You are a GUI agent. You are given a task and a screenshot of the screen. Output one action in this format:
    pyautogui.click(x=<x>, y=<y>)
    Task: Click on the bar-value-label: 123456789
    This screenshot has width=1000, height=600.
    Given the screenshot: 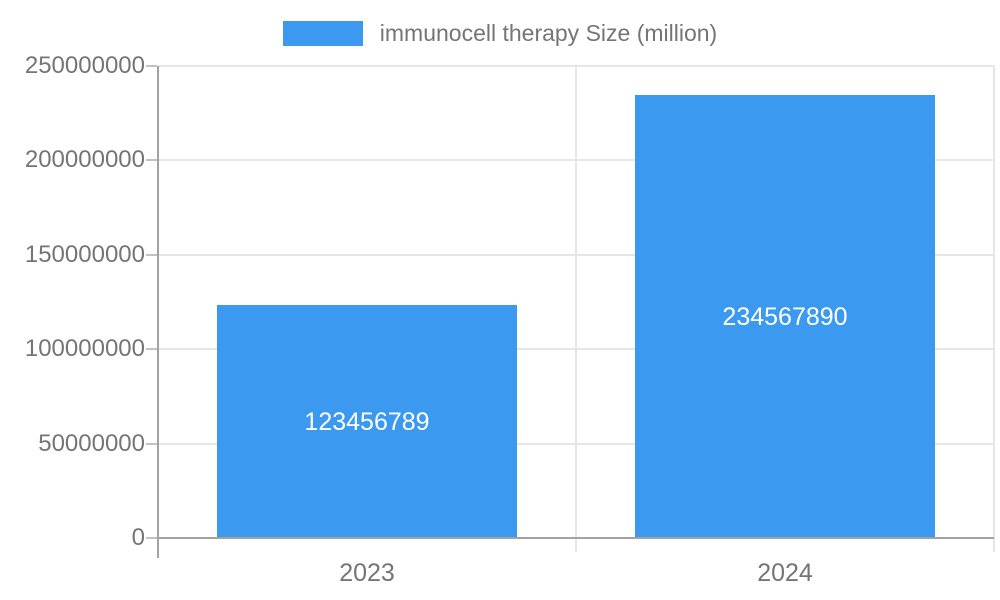 What is the action you would take?
    pyautogui.click(x=367, y=421)
    